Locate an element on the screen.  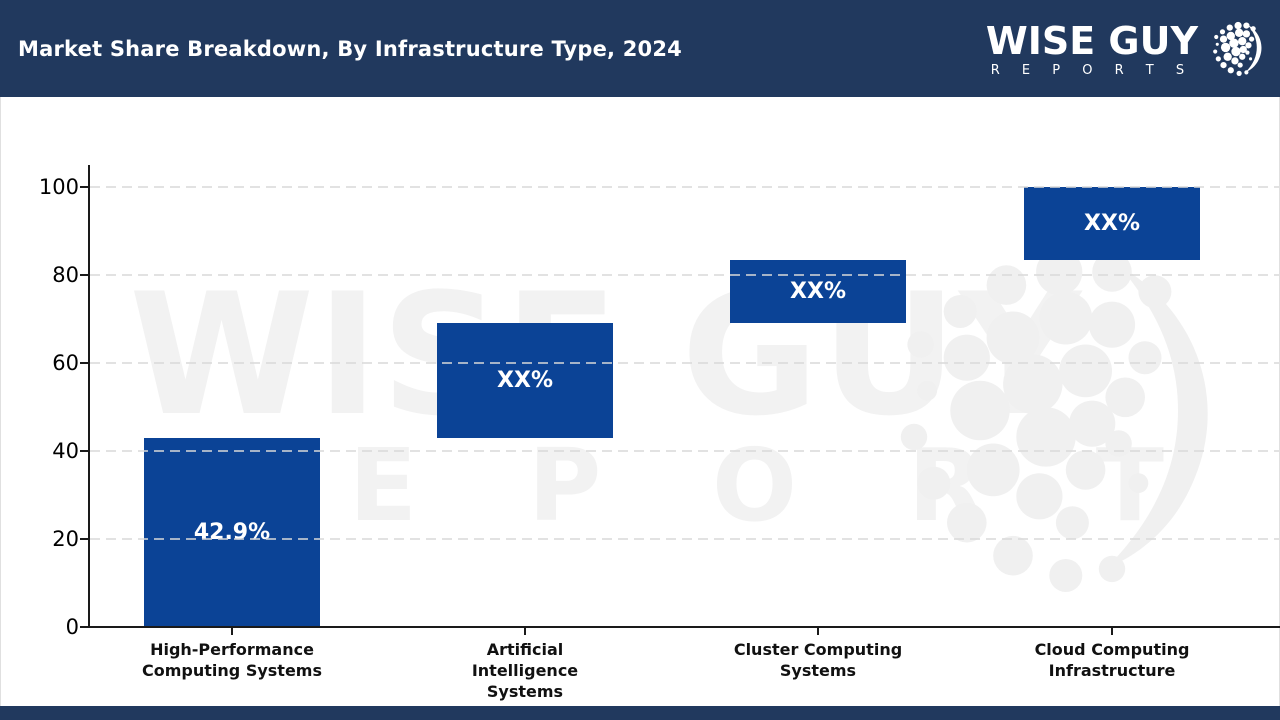
x-category-line: Artificial is located at coordinates (525, 649).